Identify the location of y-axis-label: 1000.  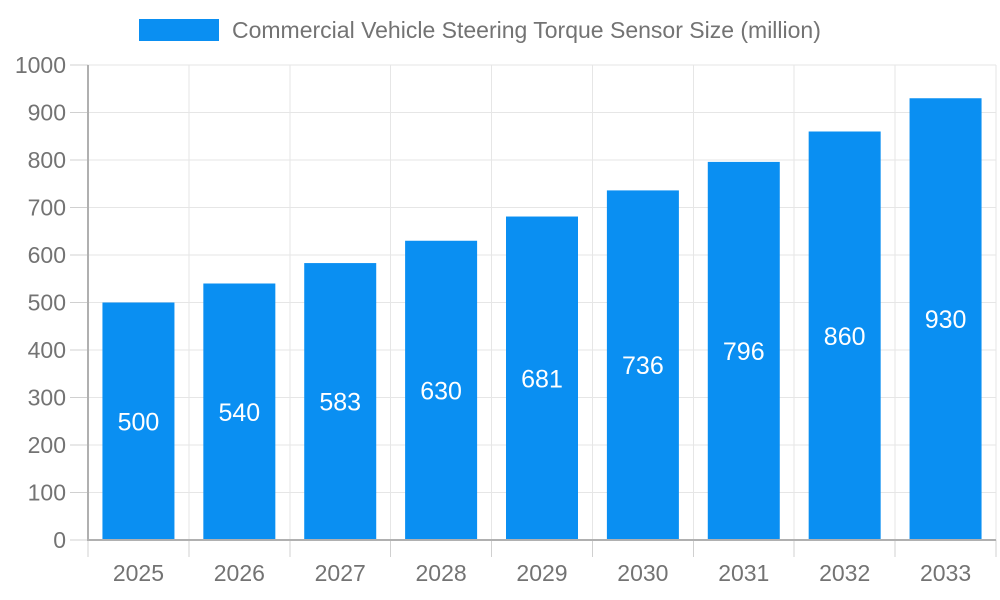
(40, 65).